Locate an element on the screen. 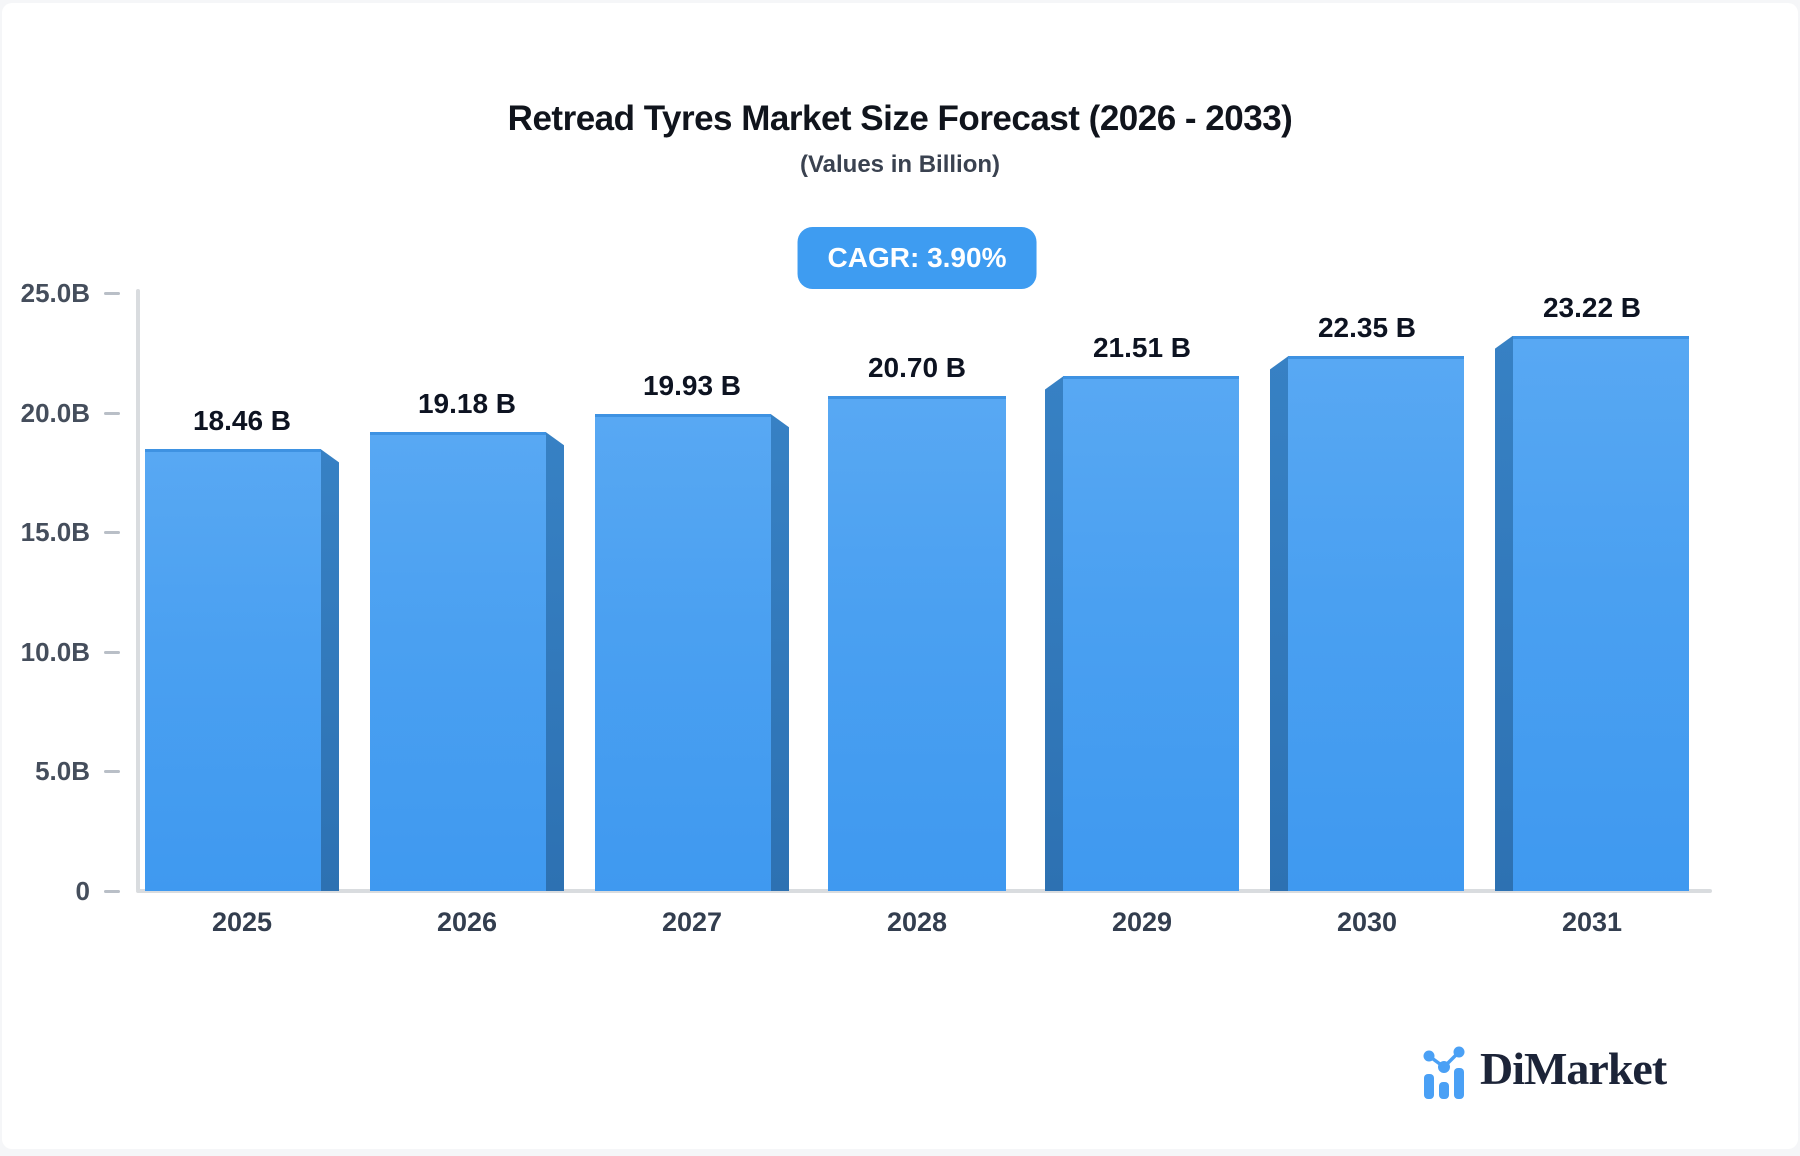 This screenshot has width=1800, height=1156. bar-2028 is located at coordinates (917, 643).